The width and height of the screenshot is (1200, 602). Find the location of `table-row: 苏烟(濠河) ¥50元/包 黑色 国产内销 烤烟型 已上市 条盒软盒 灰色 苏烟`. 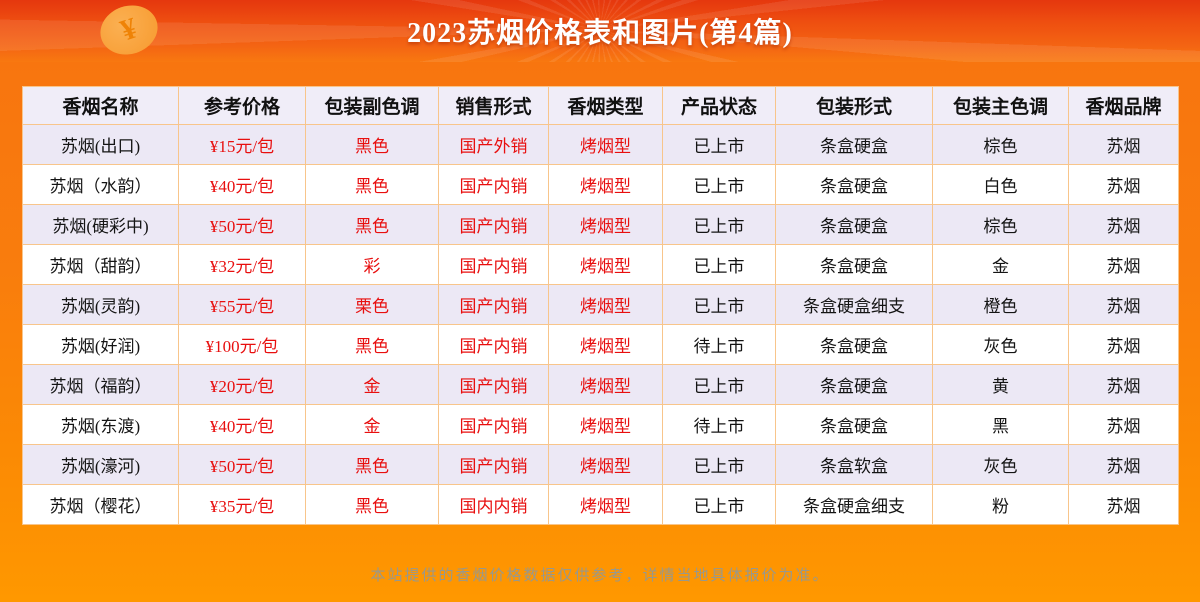

table-row: 苏烟(濠河) ¥50元/包 黑色 国产内销 烤烟型 已上市 条盒软盒 灰色 苏烟 is located at coordinates (600, 464).